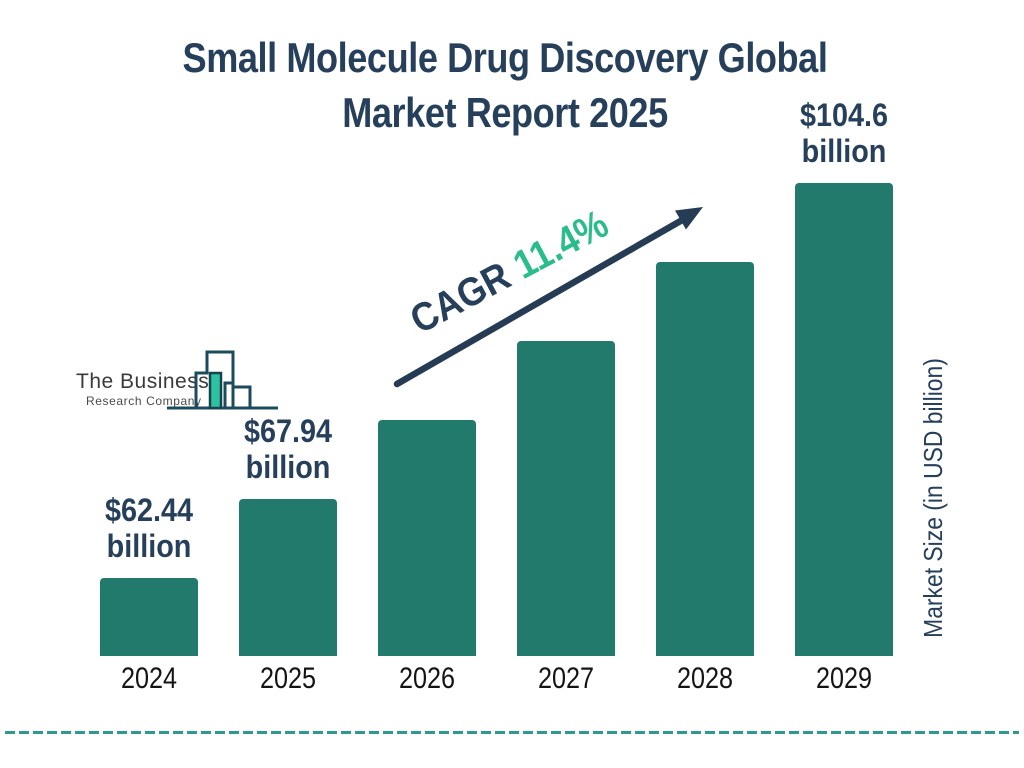 This screenshot has height=768, width=1024. What do you see at coordinates (512, 732) in the screenshot?
I see `bottom-dashed-divider` at bounding box center [512, 732].